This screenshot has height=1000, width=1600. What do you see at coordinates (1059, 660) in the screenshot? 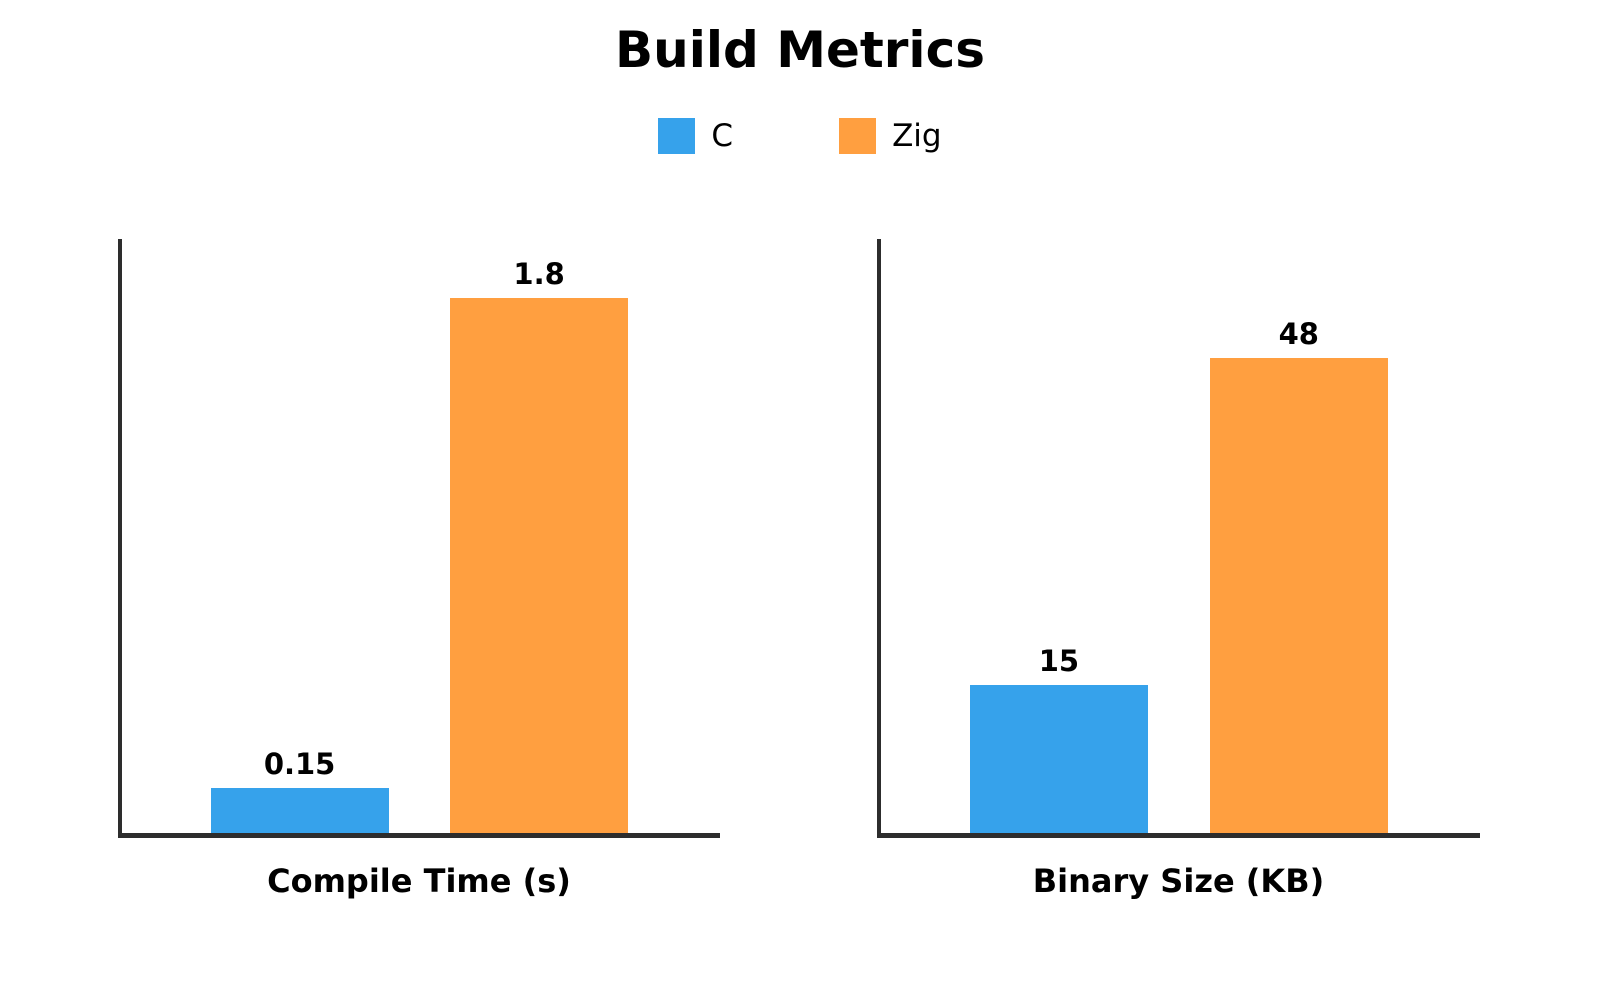
I see `bar-value-label-c: 15` at bounding box center [1059, 660].